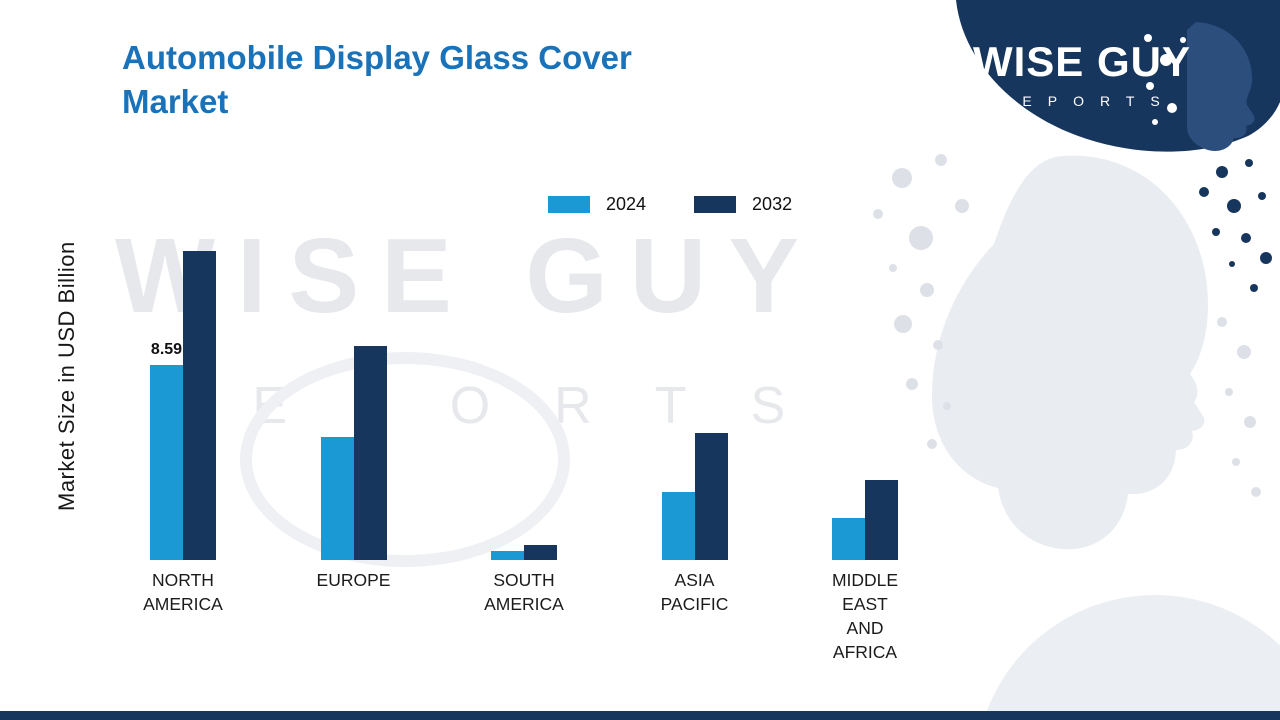  What do you see at coordinates (626, 204) in the screenshot?
I see `legend-label-2024: 2024` at bounding box center [626, 204].